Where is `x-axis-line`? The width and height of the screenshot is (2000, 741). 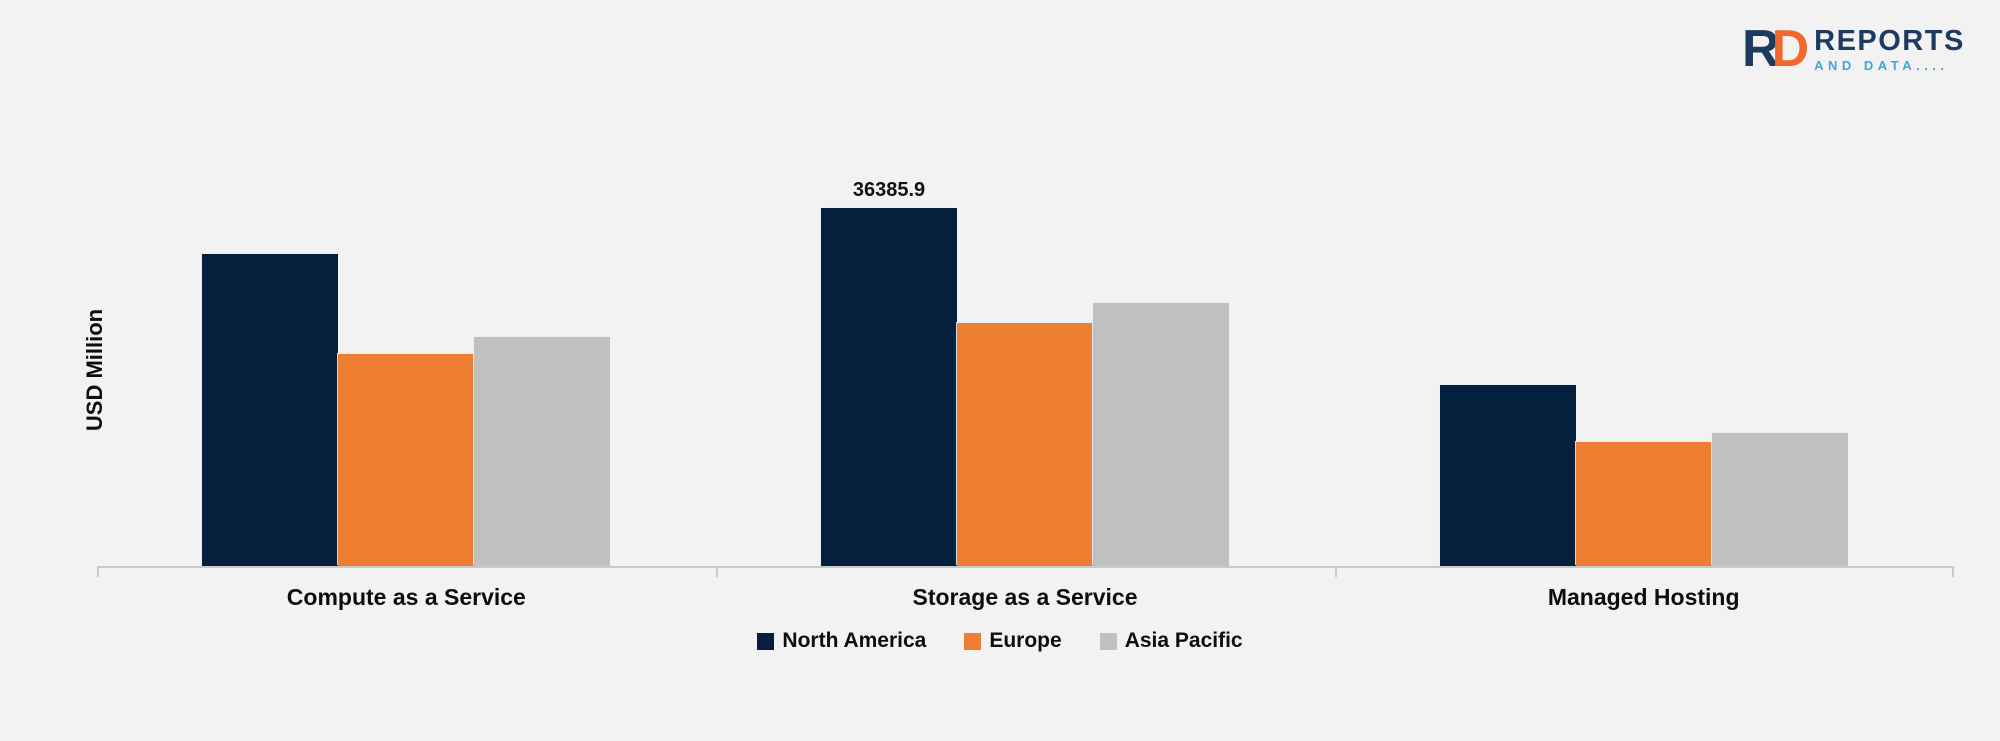
x-axis-line is located at coordinates (1025, 571).